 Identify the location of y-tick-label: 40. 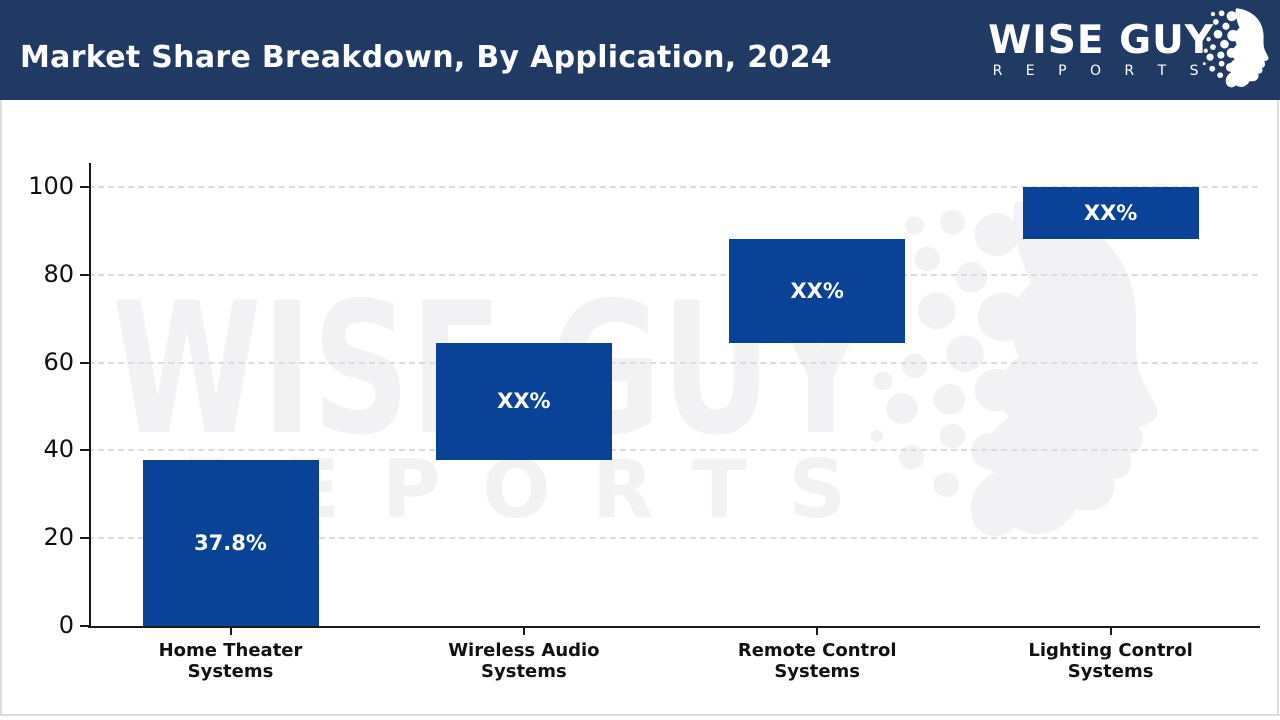
(58, 449).